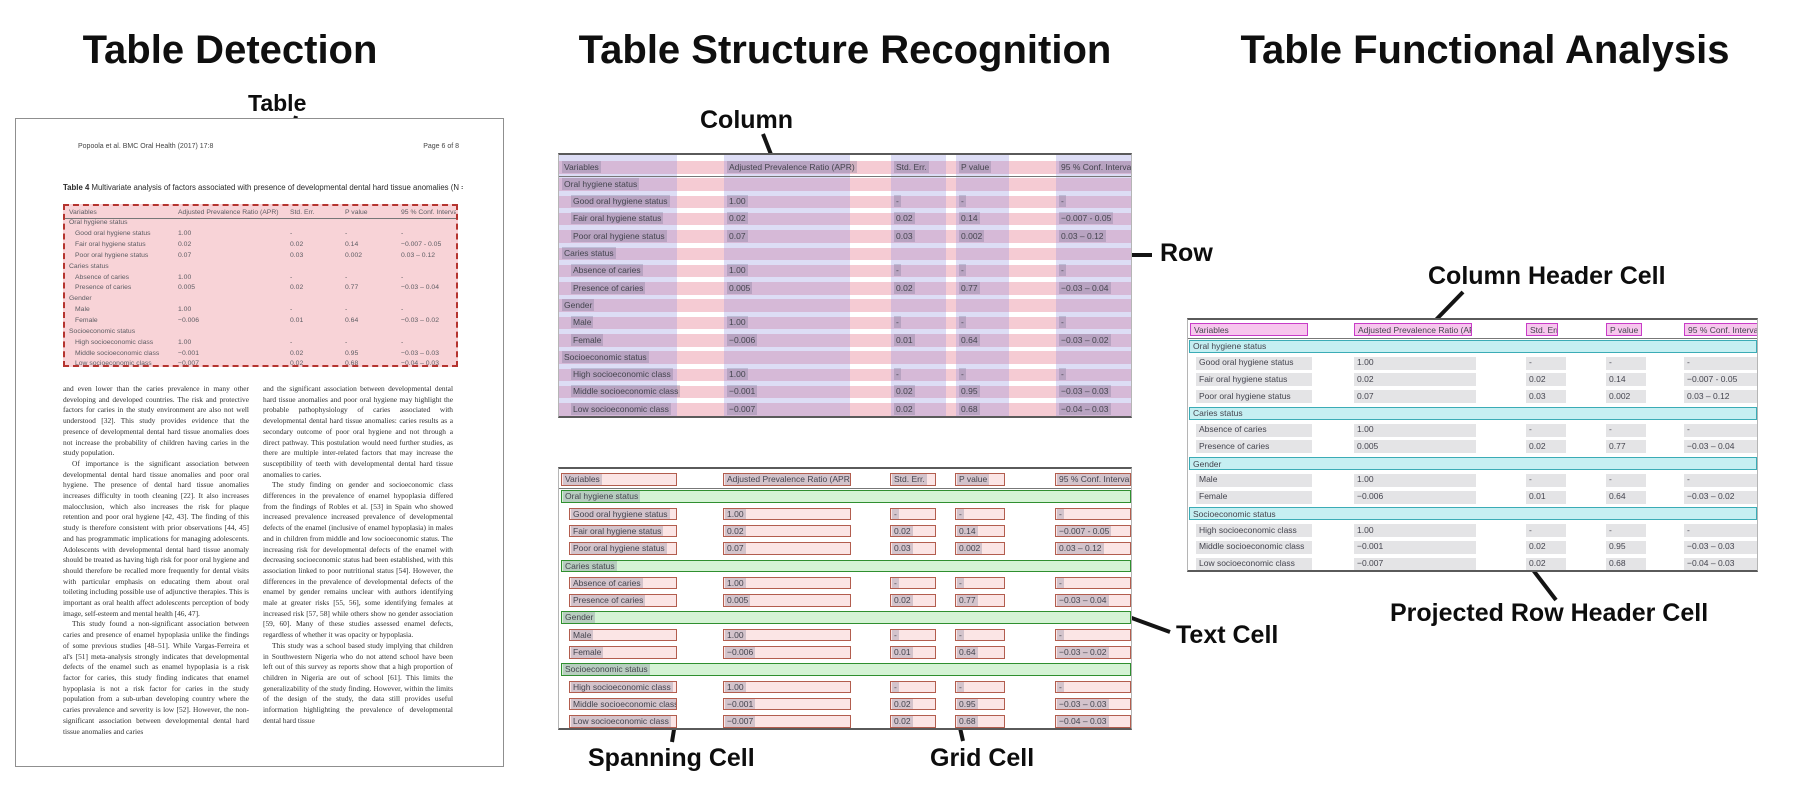 The height and width of the screenshot is (790, 1800). What do you see at coordinates (980, 721) in the screenshot?
I see `grid-cell: 0.68` at bounding box center [980, 721].